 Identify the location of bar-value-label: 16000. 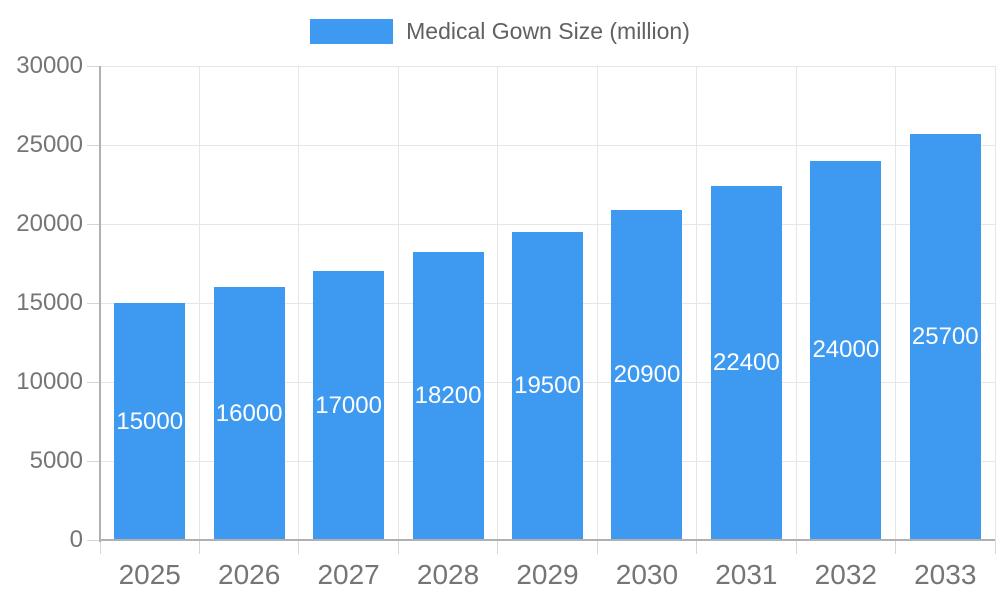
(249, 413).